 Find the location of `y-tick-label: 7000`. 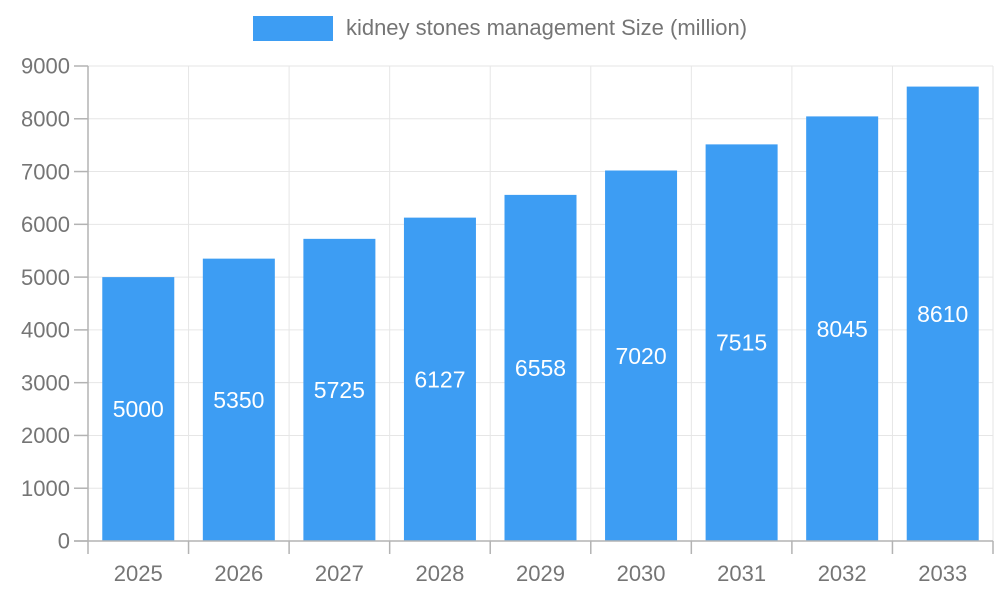

y-tick-label: 7000 is located at coordinates (45, 171).